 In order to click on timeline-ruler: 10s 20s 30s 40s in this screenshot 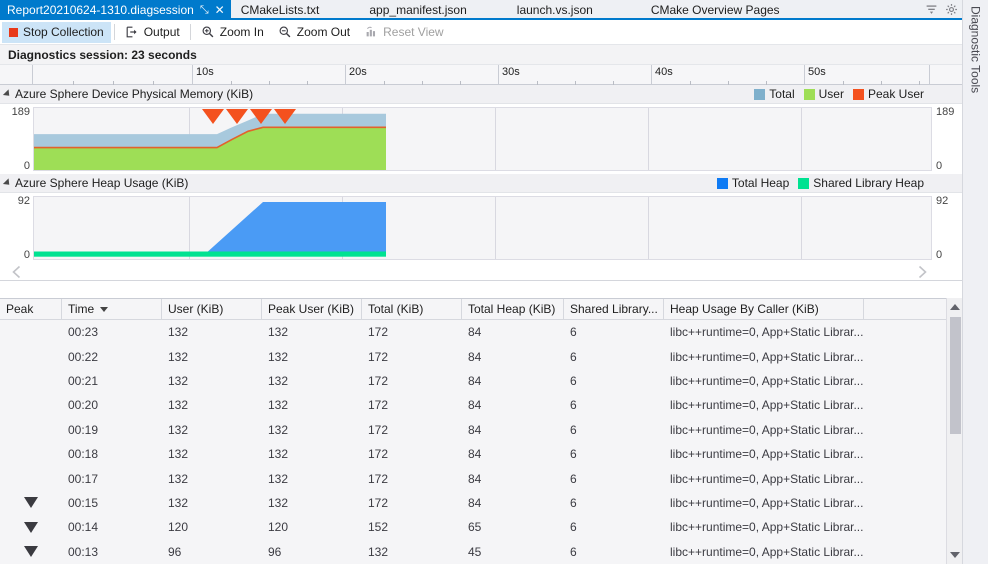, I will do `click(481, 75)`.